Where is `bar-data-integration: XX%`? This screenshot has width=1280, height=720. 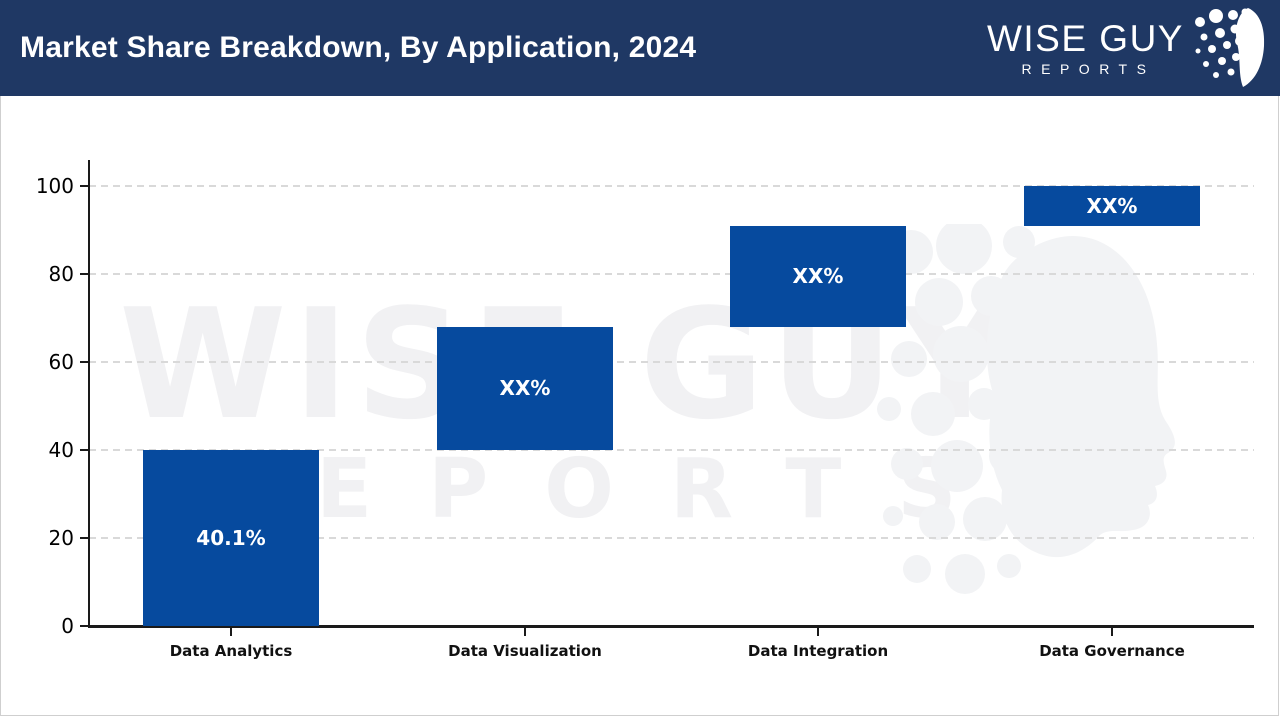
bar-data-integration: XX% is located at coordinates (818, 276).